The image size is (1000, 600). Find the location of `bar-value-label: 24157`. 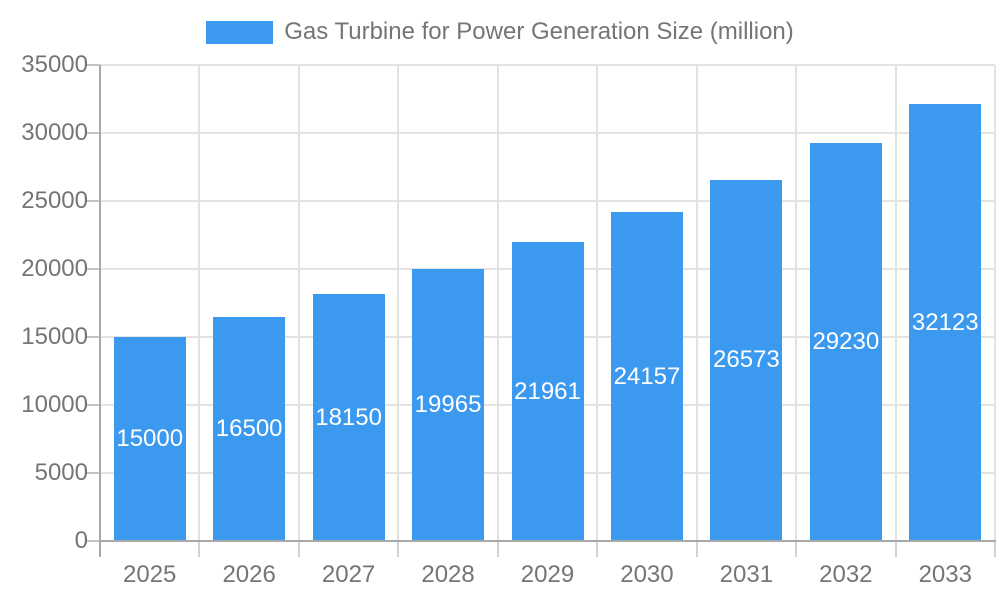

bar-value-label: 24157 is located at coordinates (647, 376).